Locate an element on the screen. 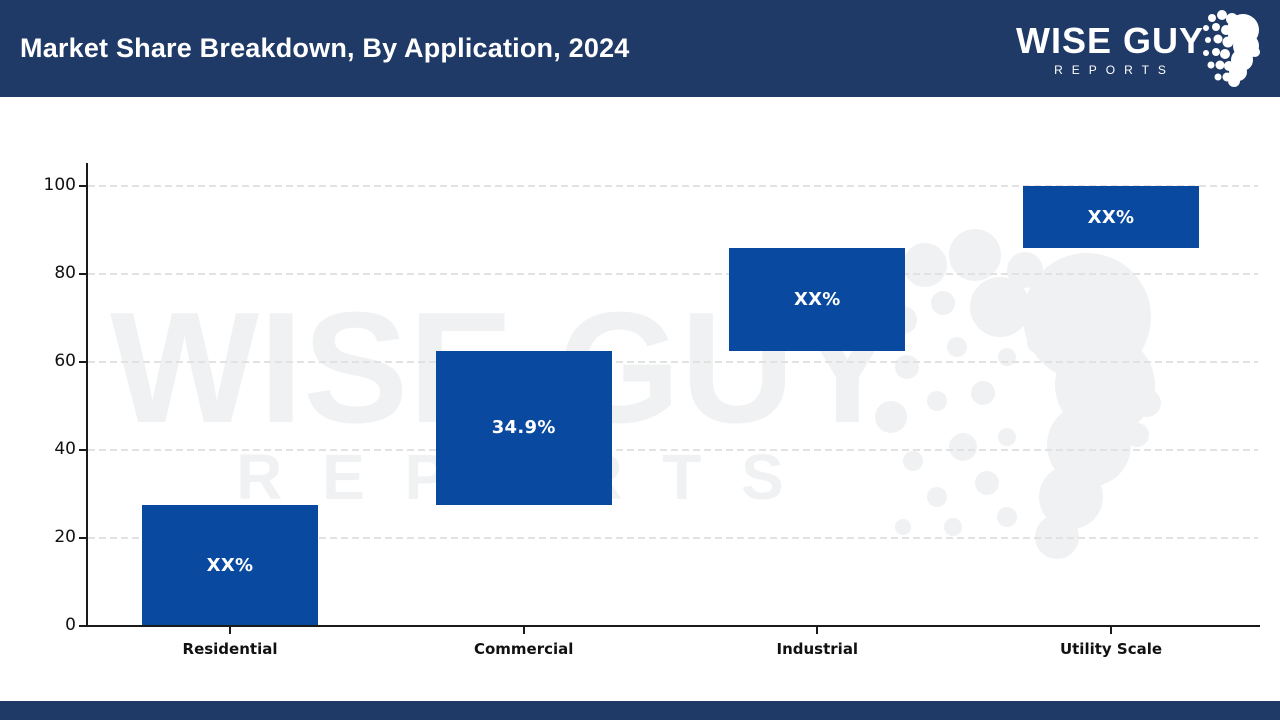 This screenshot has width=1280, height=720. bar-commercial: 34.9% is located at coordinates (523, 428).